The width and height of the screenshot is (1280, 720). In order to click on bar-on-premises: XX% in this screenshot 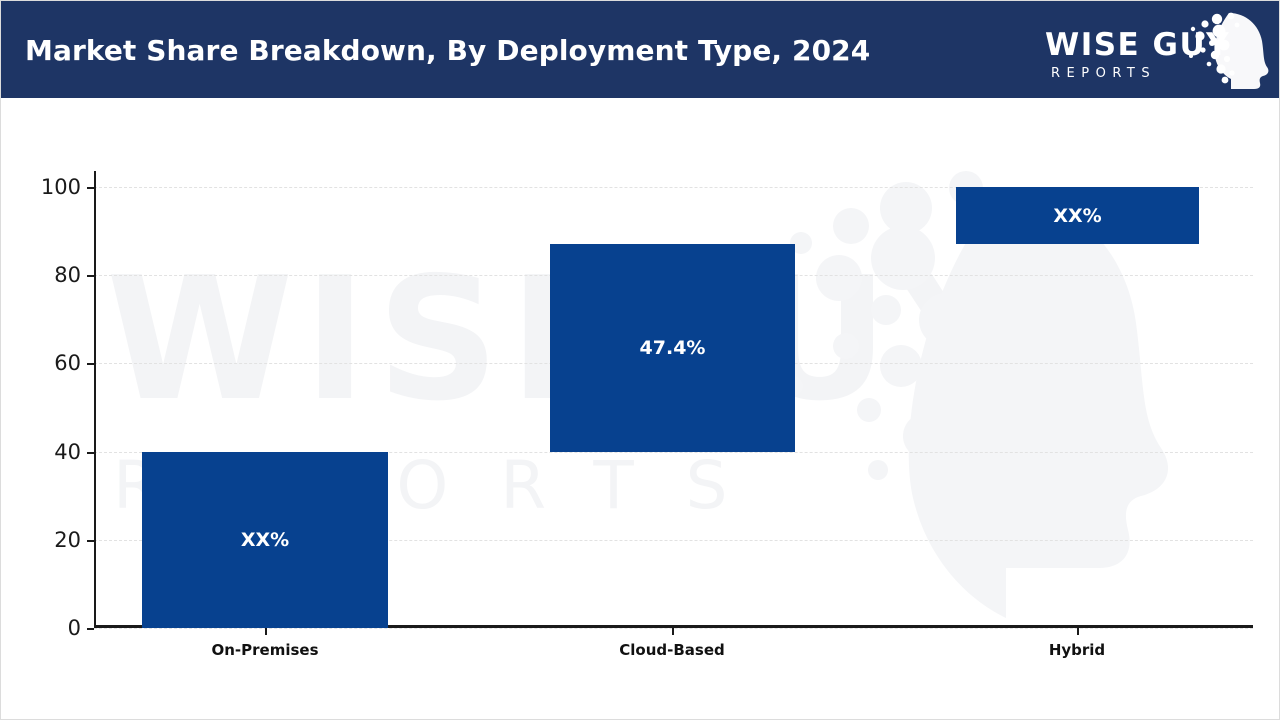, I will do `click(265, 539)`.